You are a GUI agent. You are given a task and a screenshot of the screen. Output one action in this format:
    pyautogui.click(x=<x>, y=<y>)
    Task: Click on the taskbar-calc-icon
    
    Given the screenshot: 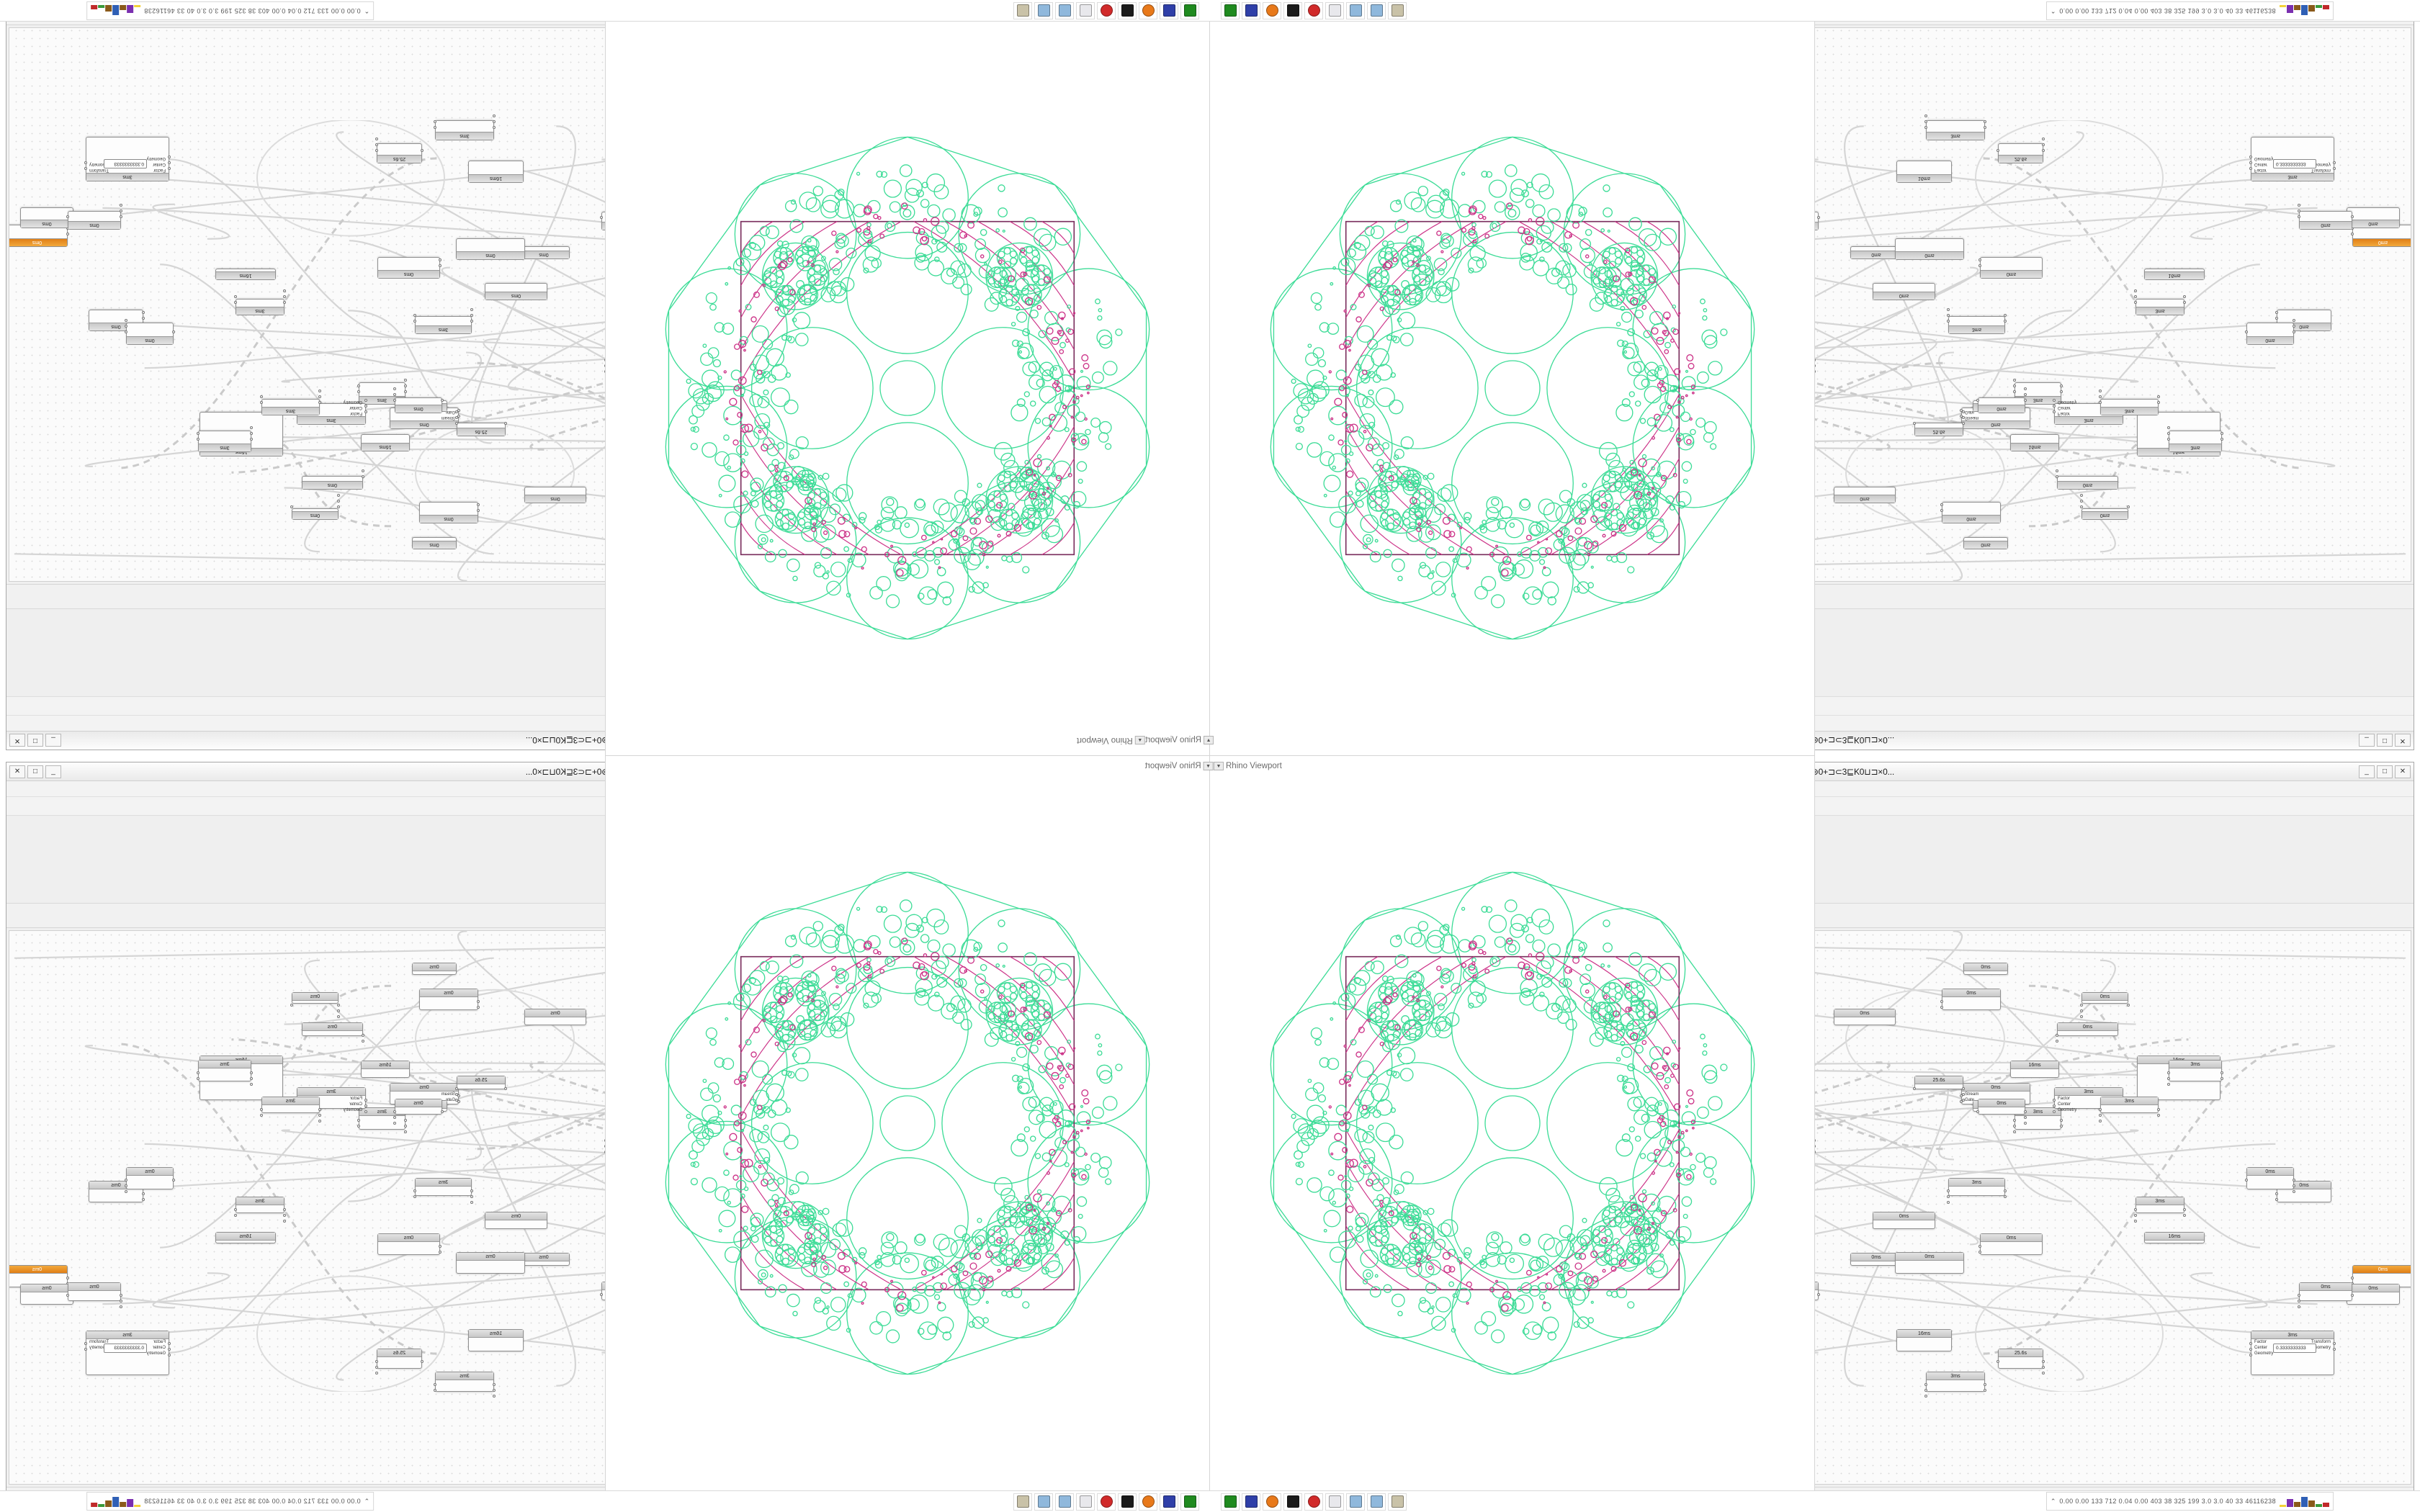 What is the action you would take?
    pyautogui.click(x=1085, y=10)
    